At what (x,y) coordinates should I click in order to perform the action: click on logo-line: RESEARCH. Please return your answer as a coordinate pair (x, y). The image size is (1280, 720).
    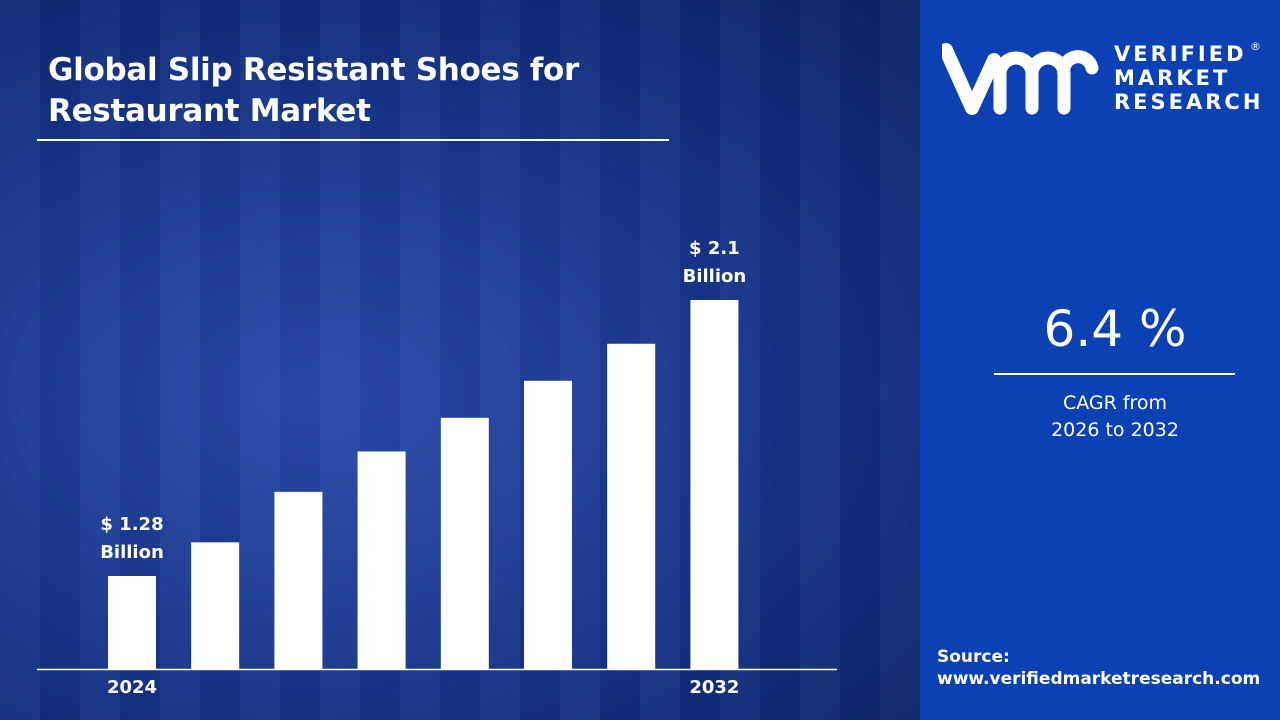
    Looking at the image, I should click on (1189, 102).